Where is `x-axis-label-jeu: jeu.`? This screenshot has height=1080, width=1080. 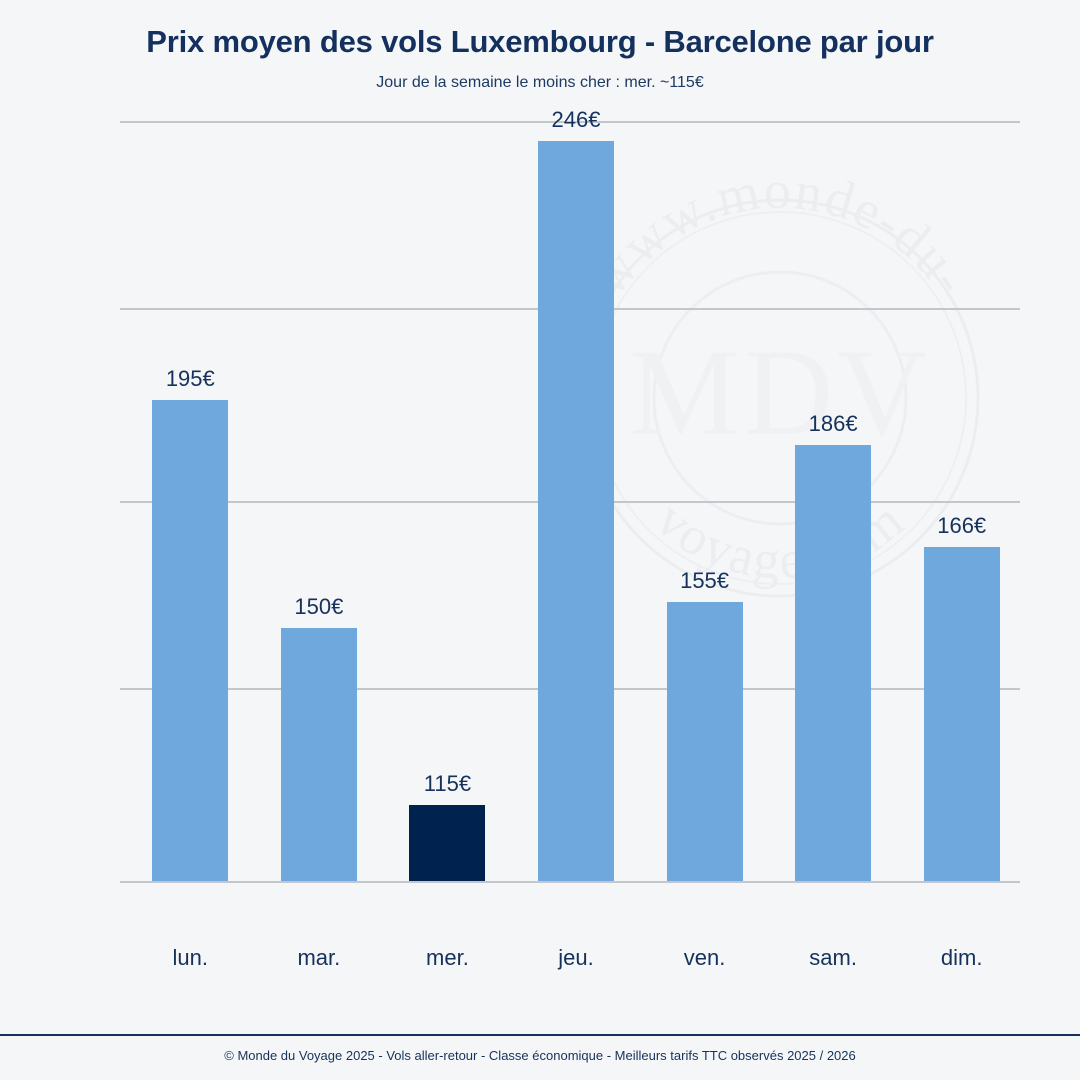 x-axis-label-jeu: jeu. is located at coordinates (576, 957).